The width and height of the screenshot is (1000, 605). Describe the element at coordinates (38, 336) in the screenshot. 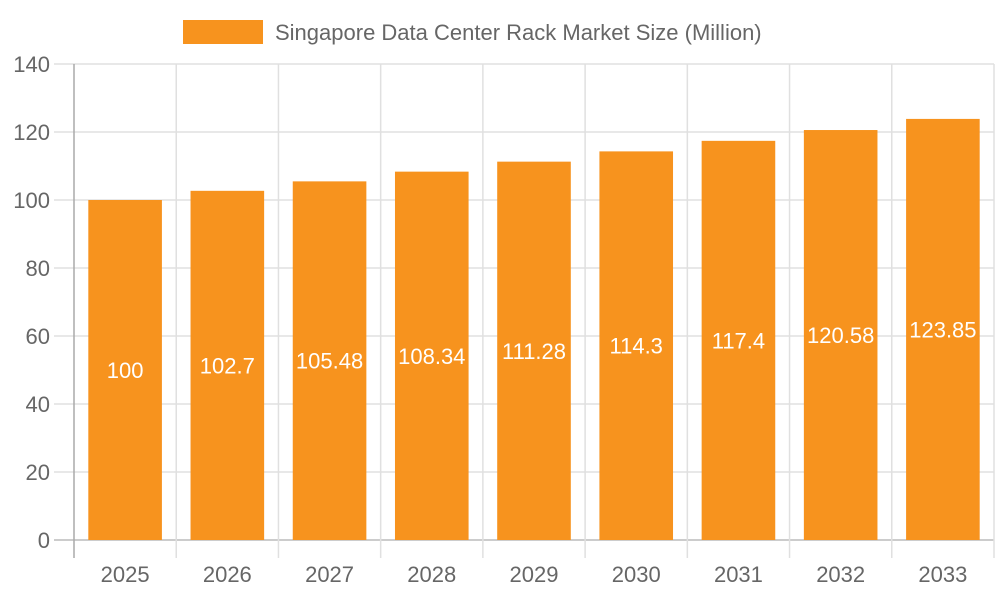

I see `y-tick-label: 60` at that location.